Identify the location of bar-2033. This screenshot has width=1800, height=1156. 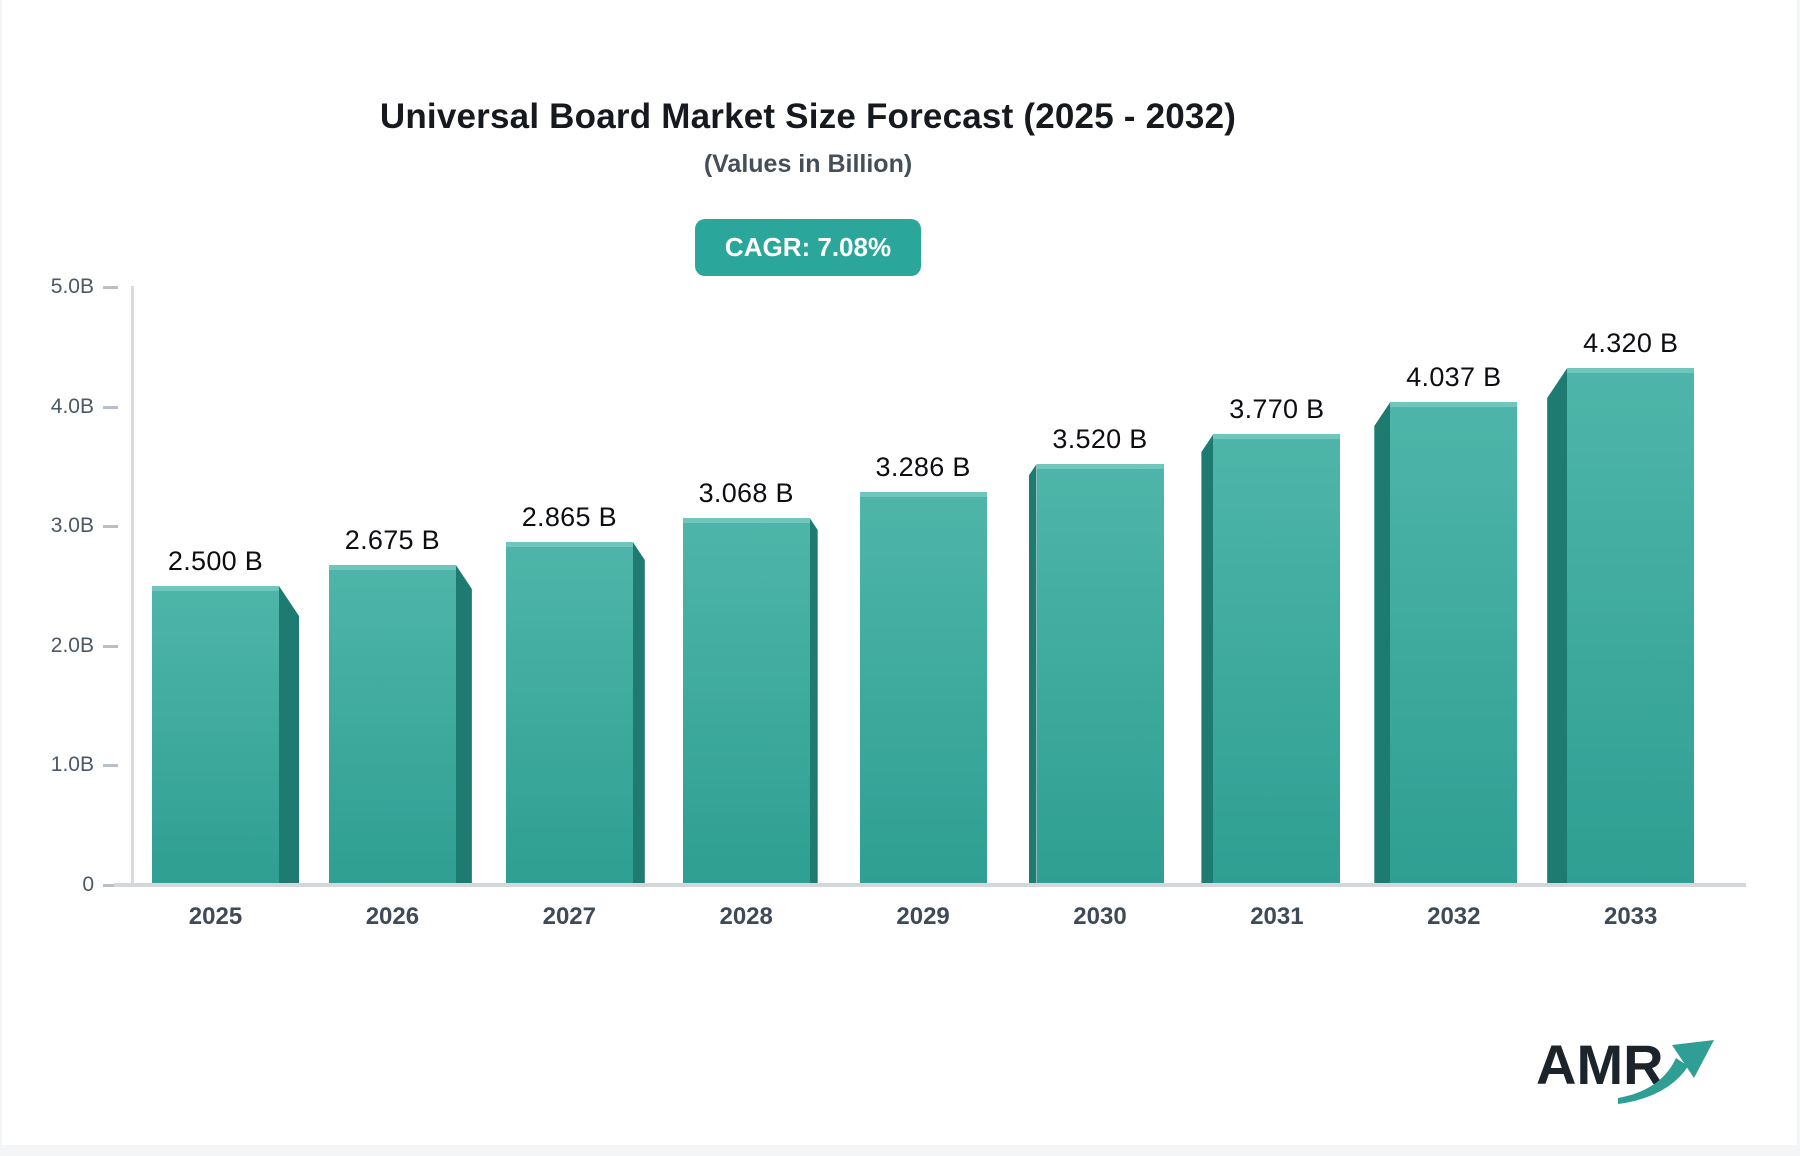
(1631, 626).